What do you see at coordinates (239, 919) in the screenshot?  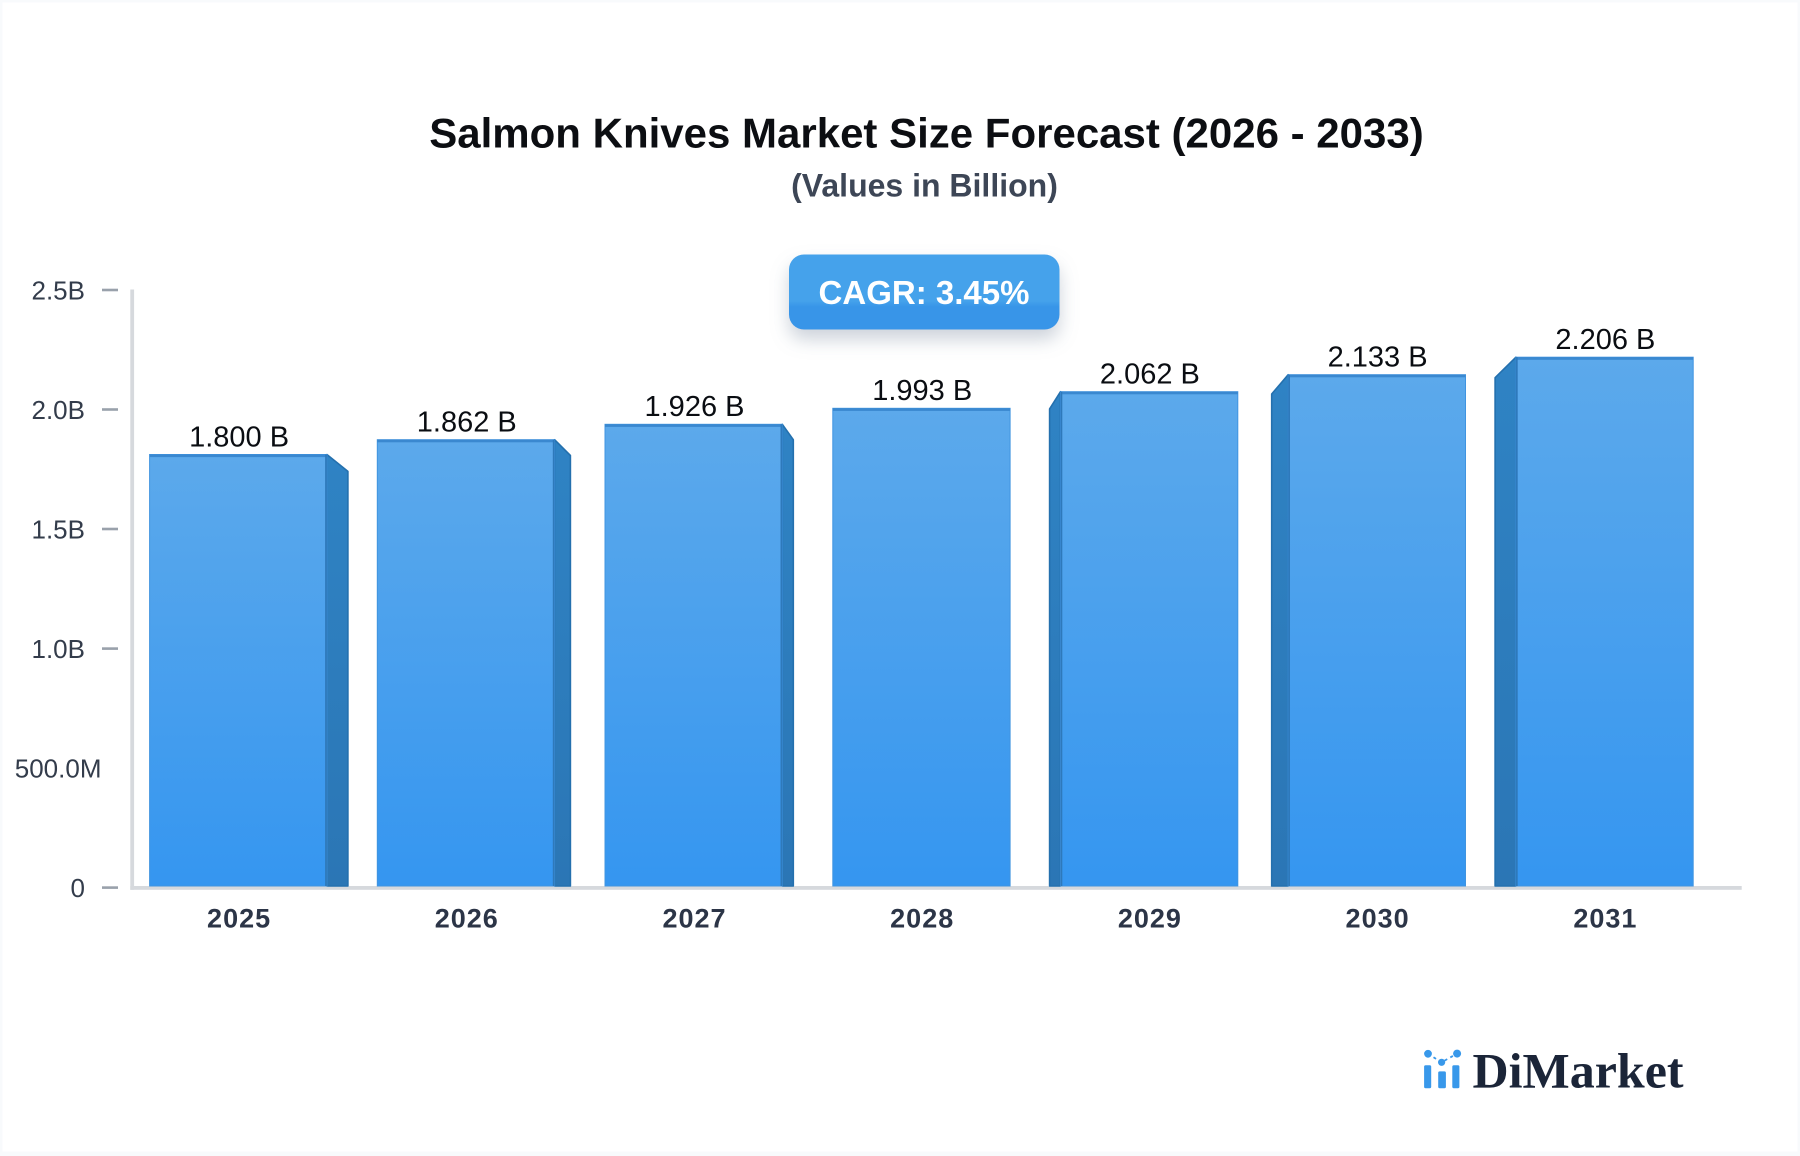 I see `svg-text: 2025` at bounding box center [239, 919].